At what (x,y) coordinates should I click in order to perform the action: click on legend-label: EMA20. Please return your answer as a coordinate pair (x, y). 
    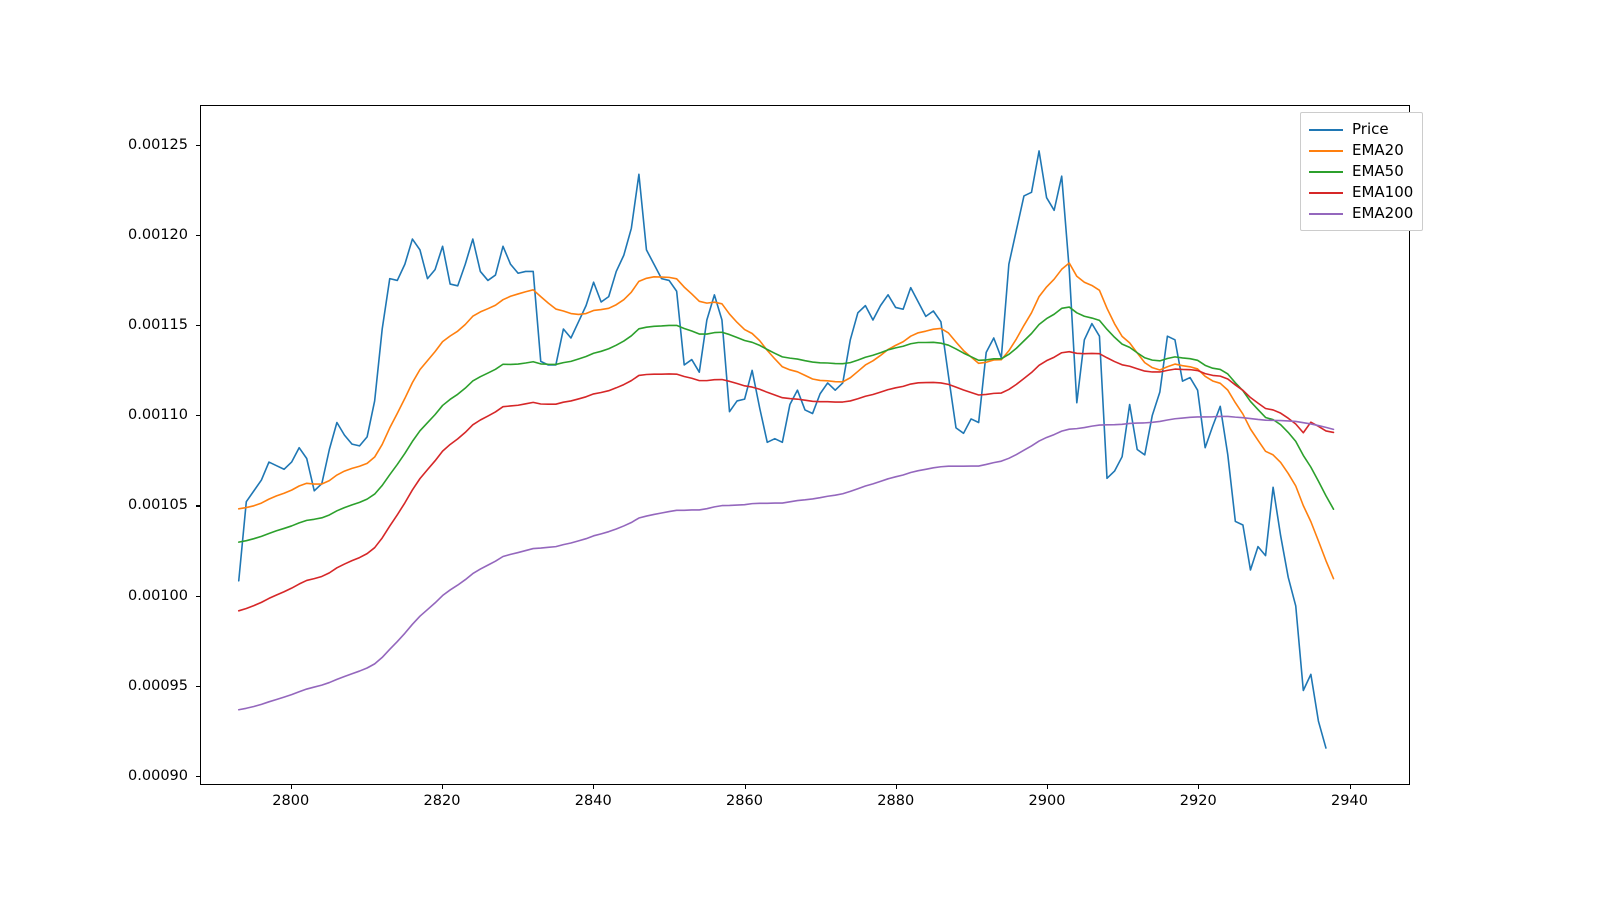
    Looking at the image, I should click on (1378, 150).